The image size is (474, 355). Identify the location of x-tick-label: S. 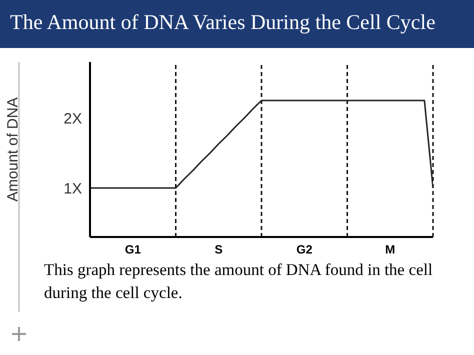
(218, 249).